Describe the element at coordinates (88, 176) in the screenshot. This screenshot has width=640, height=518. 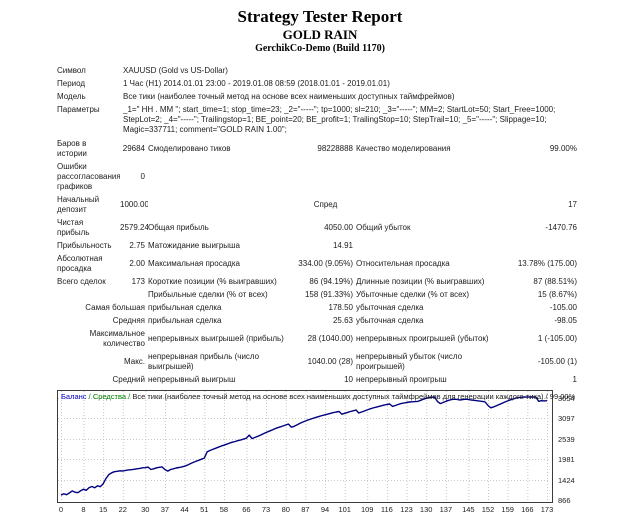
I see `stats-cell: Ошибки рассогласования графиков` at that location.